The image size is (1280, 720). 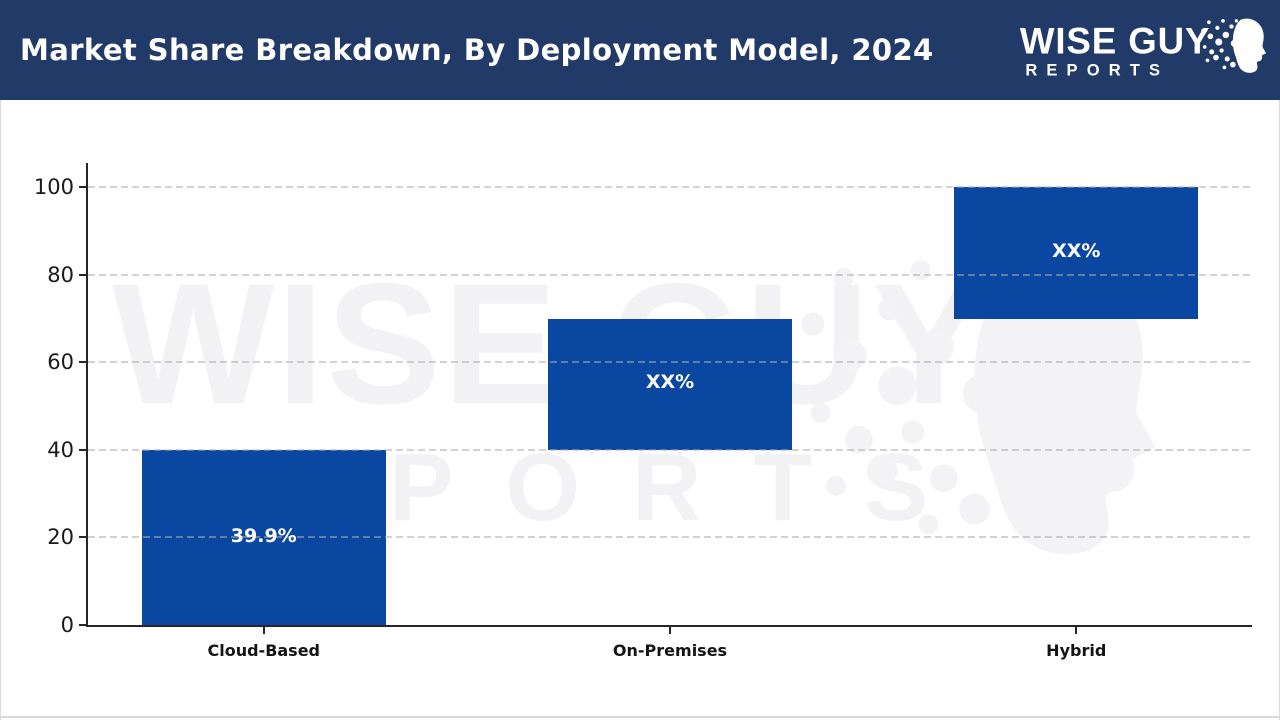 What do you see at coordinates (60, 362) in the screenshot?
I see `y-axis-tick-label-60: 60` at bounding box center [60, 362].